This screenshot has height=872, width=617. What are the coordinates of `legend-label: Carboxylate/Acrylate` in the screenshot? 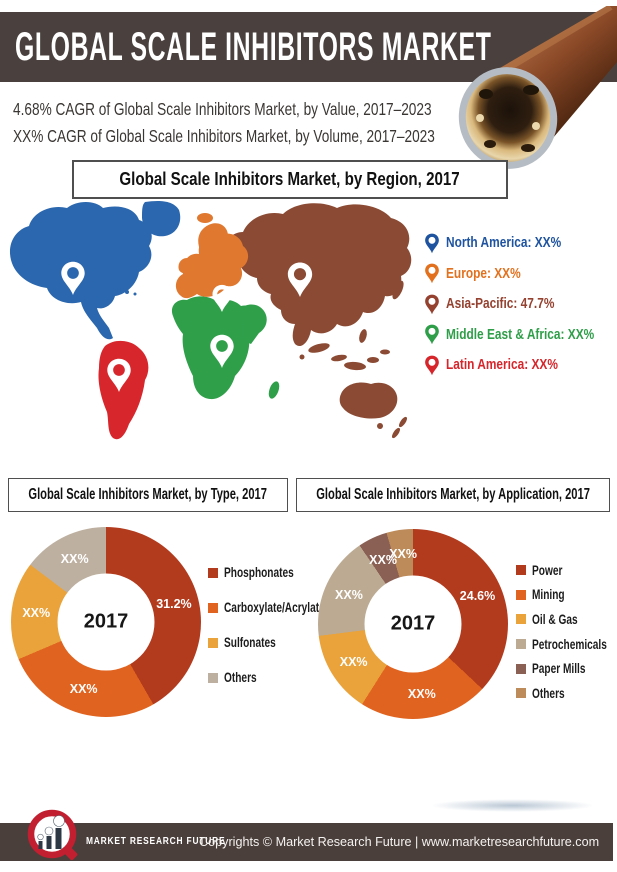 It's located at (274, 607).